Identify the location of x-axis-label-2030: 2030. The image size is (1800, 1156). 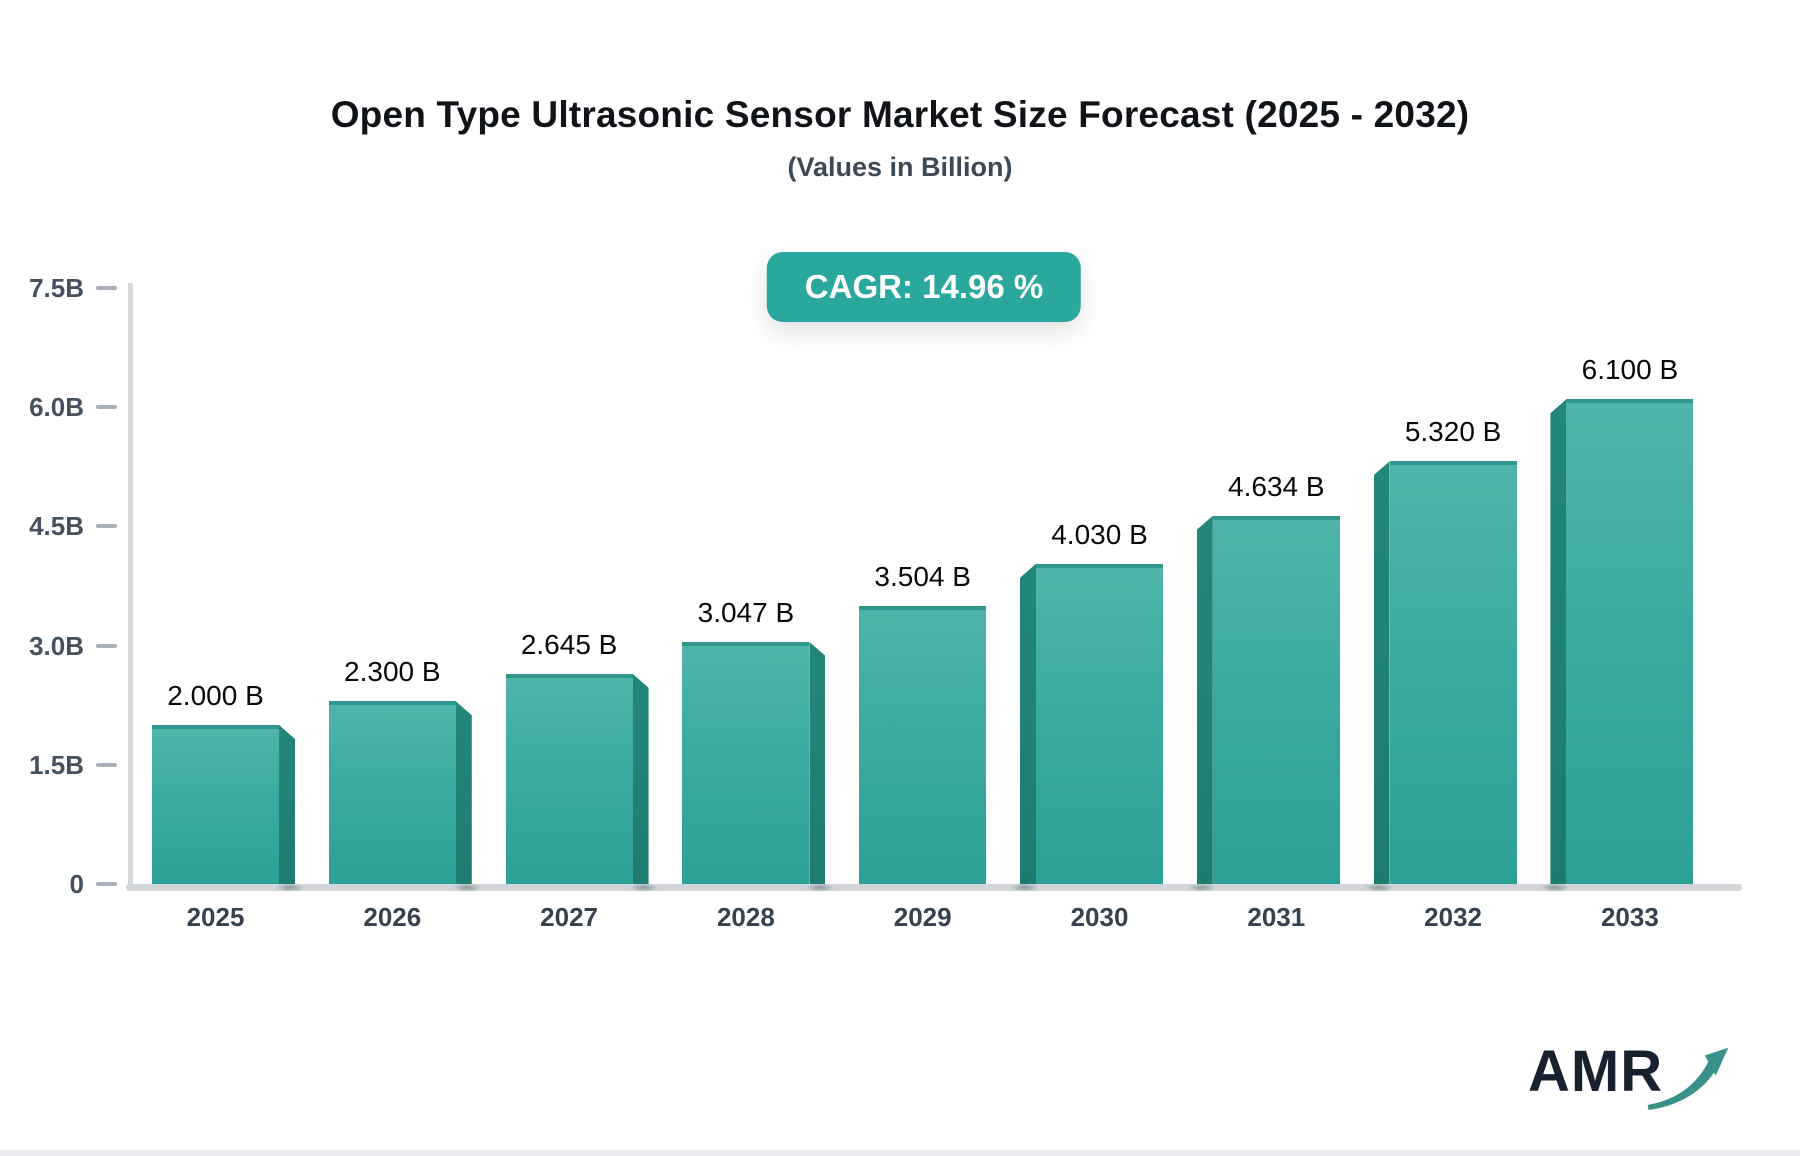
(1099, 917).